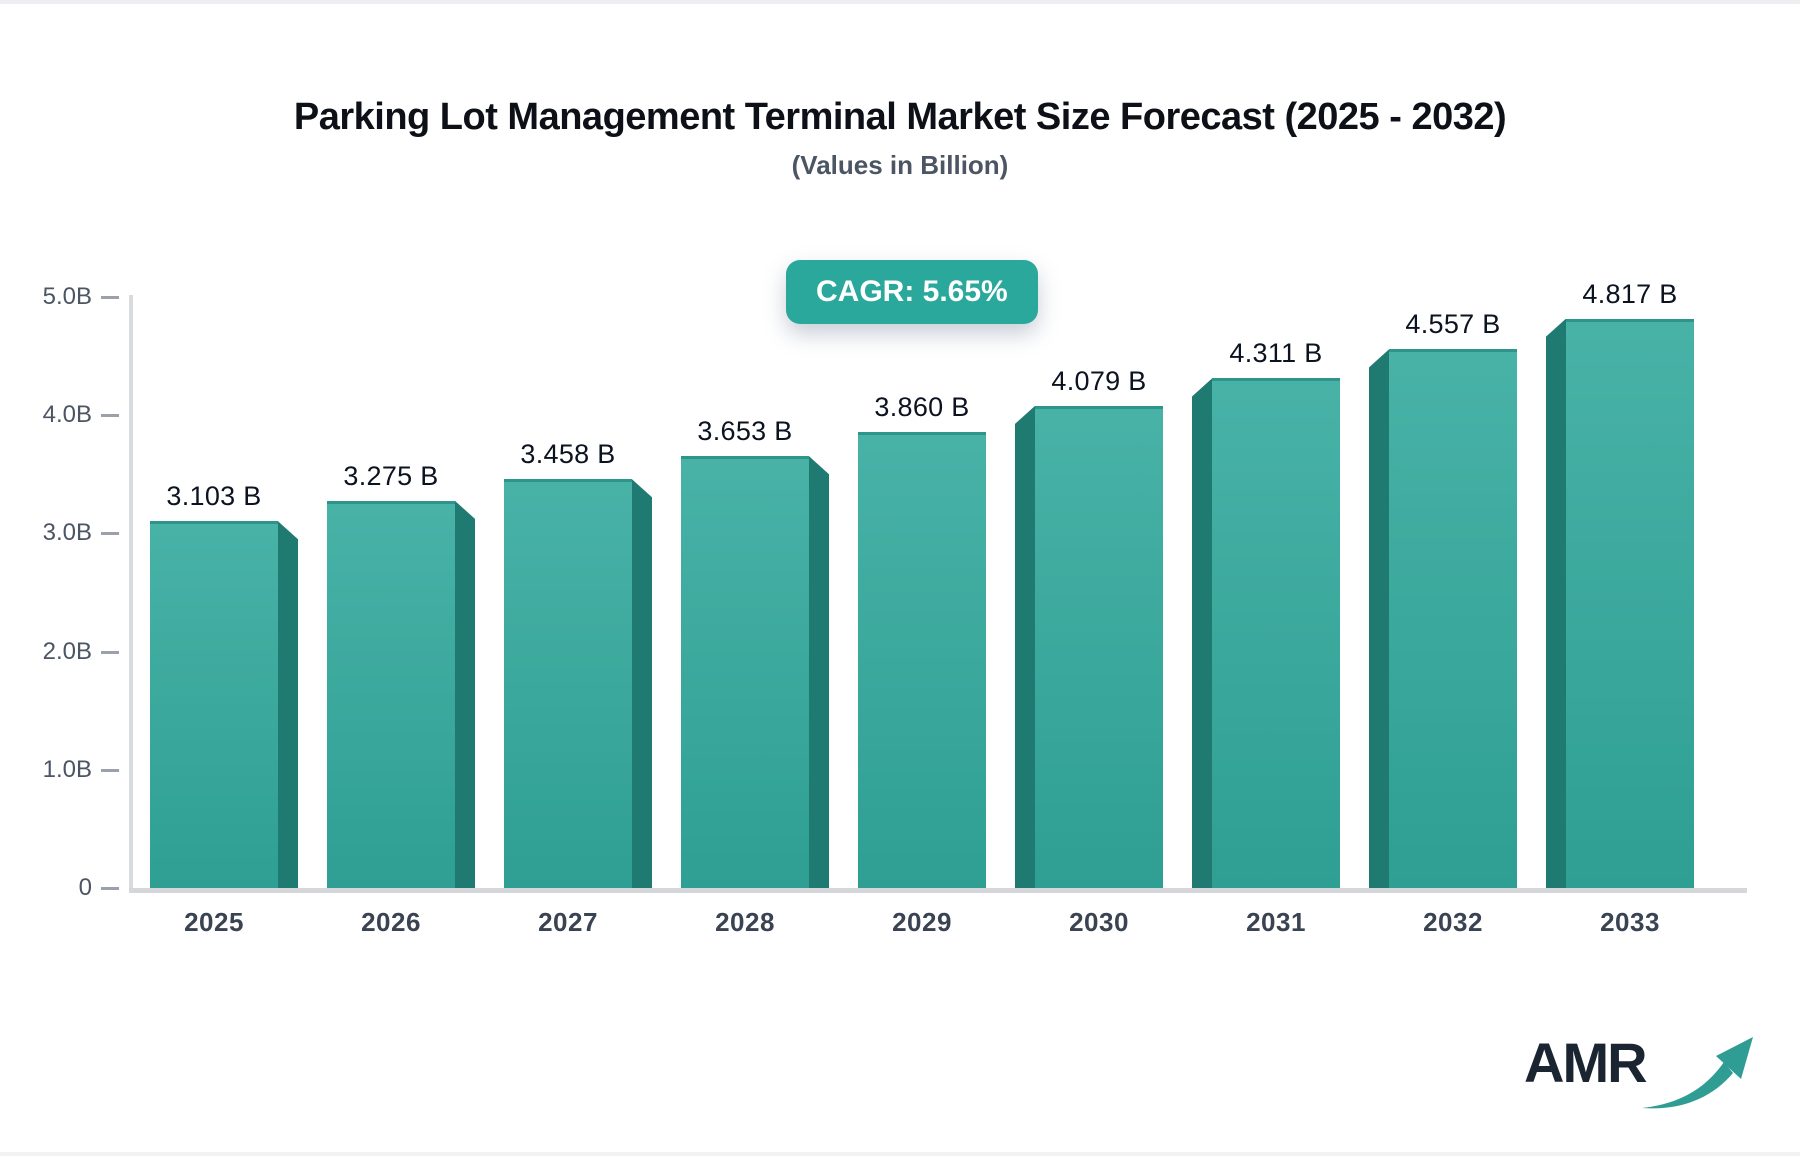 Image resolution: width=1800 pixels, height=1156 pixels. I want to click on cagr-badge: CAGR: 5.65%, so click(912, 292).